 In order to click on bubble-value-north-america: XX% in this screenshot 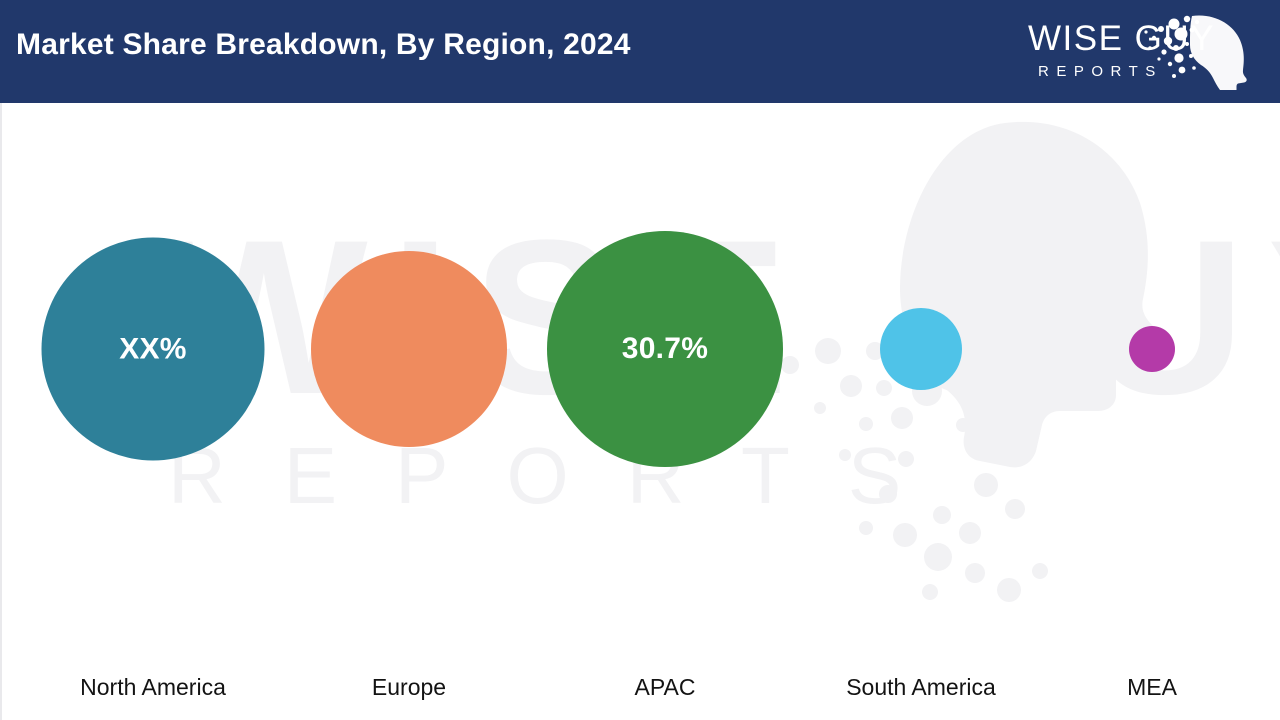, I will do `click(153, 348)`.